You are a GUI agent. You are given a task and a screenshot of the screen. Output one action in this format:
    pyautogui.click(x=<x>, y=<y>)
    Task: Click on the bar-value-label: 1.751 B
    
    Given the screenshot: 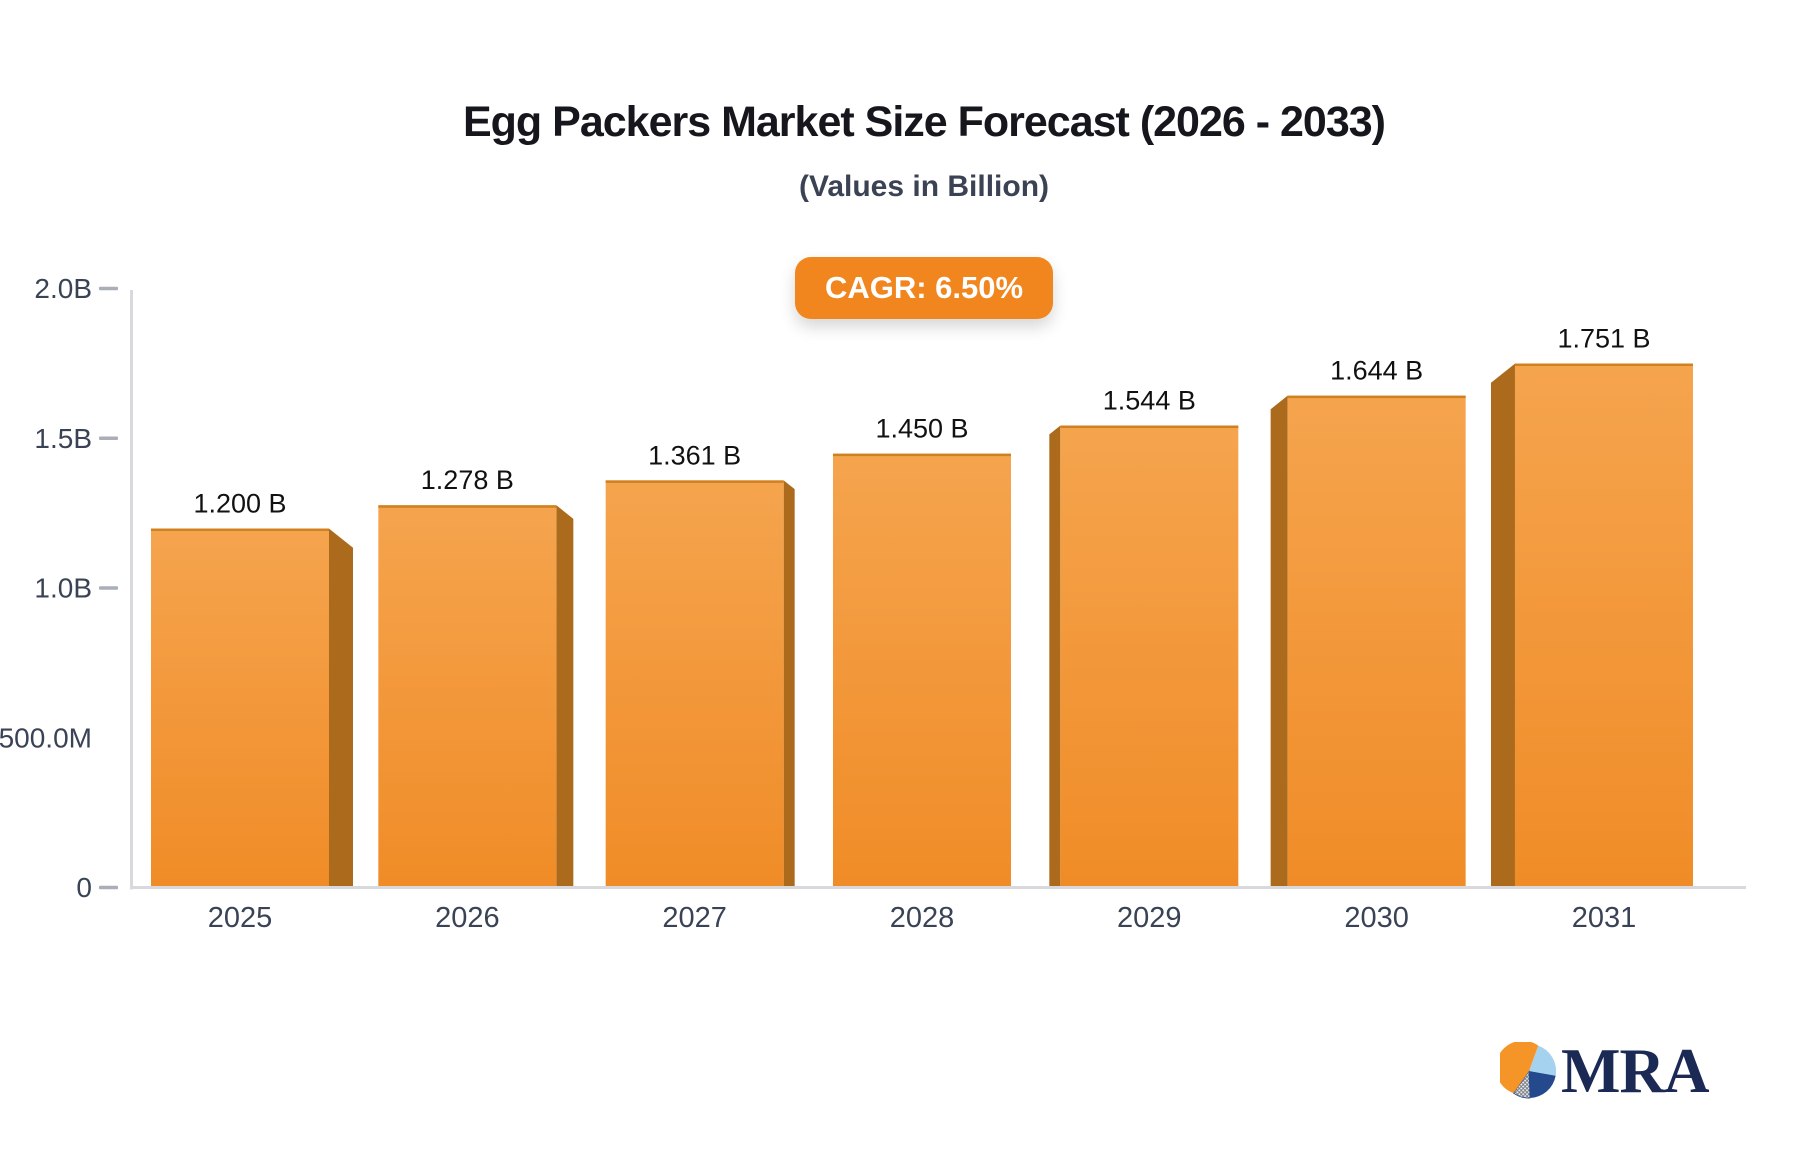 What is the action you would take?
    pyautogui.click(x=1603, y=339)
    